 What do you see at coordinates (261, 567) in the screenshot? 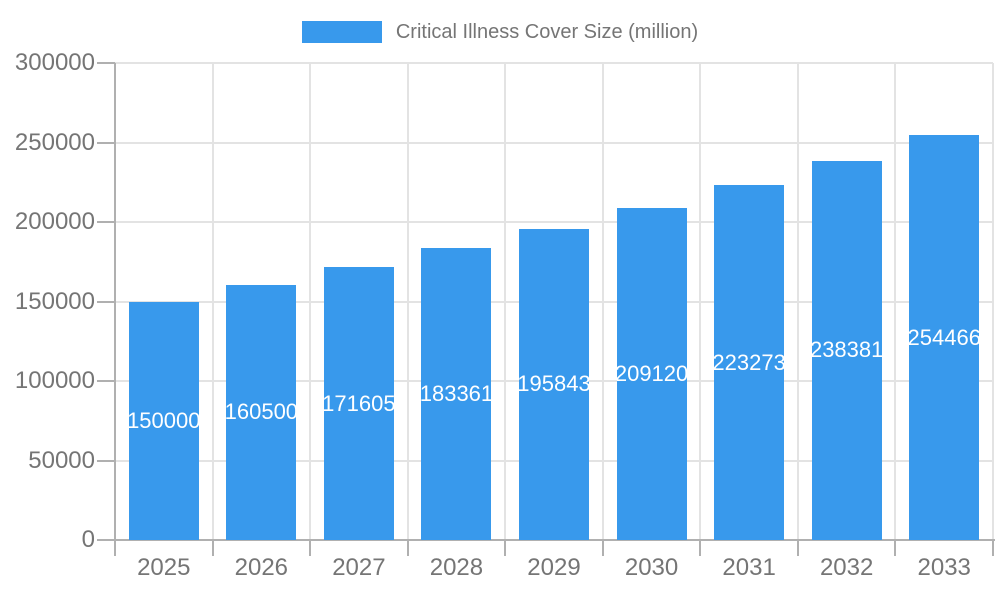
I see `x-tick-label: 2026` at bounding box center [261, 567].